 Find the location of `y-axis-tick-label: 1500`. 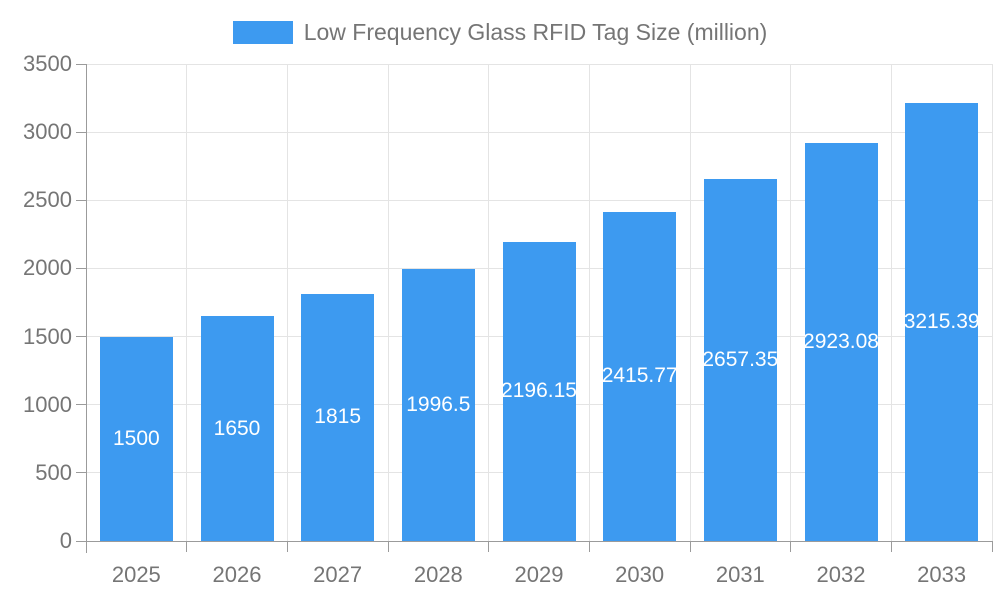

y-axis-tick-label: 1500 is located at coordinates (47, 336).